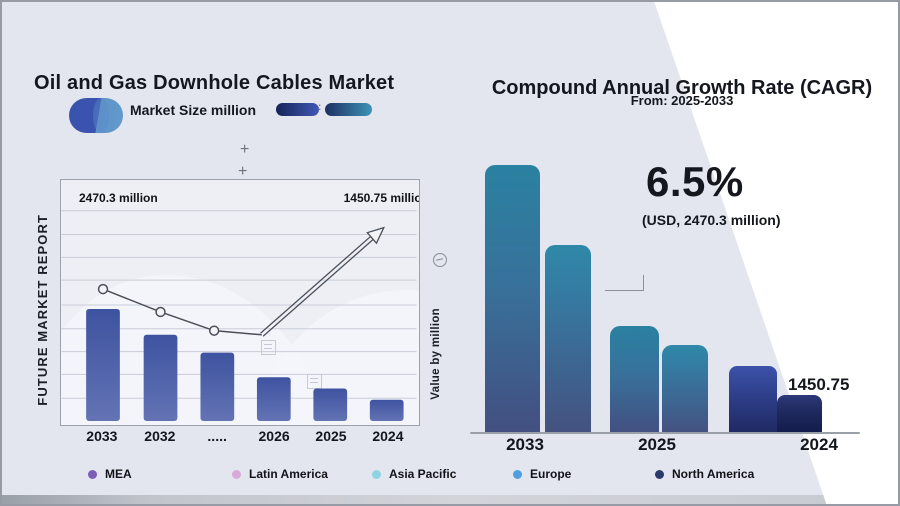 This screenshot has width=900, height=506. What do you see at coordinates (160, 436) in the screenshot?
I see `left-chart-x-label: 2032` at bounding box center [160, 436].